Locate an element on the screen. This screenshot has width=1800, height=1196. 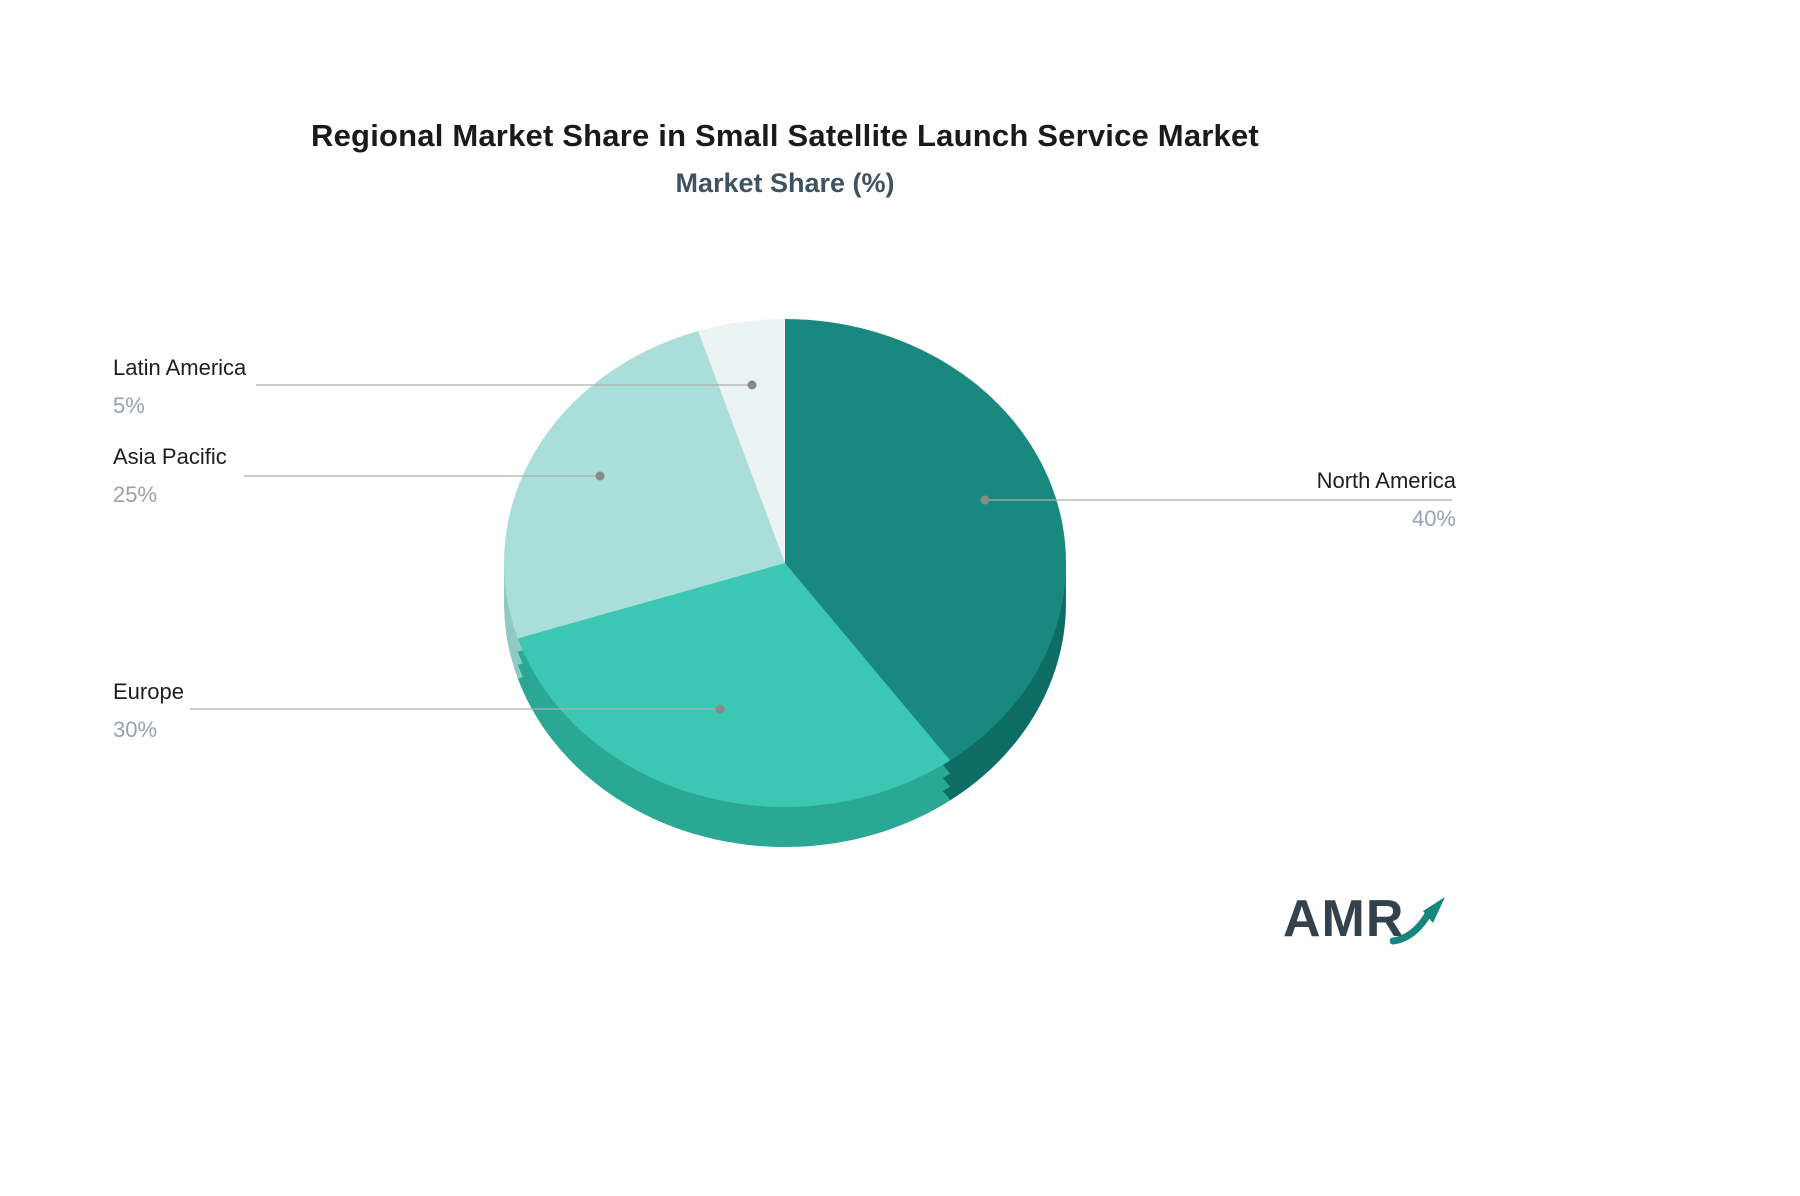
slice-label-value: 40% is located at coordinates (1433, 518).